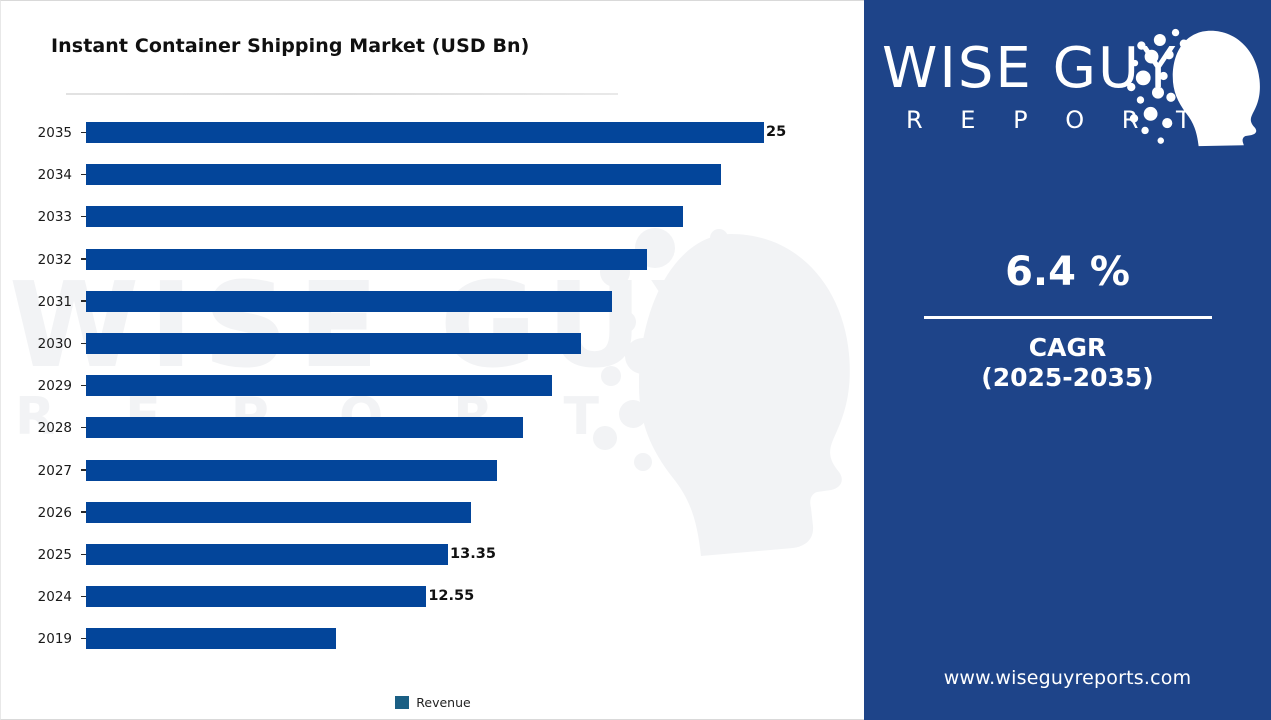  I want to click on bar-2028, so click(304, 428).